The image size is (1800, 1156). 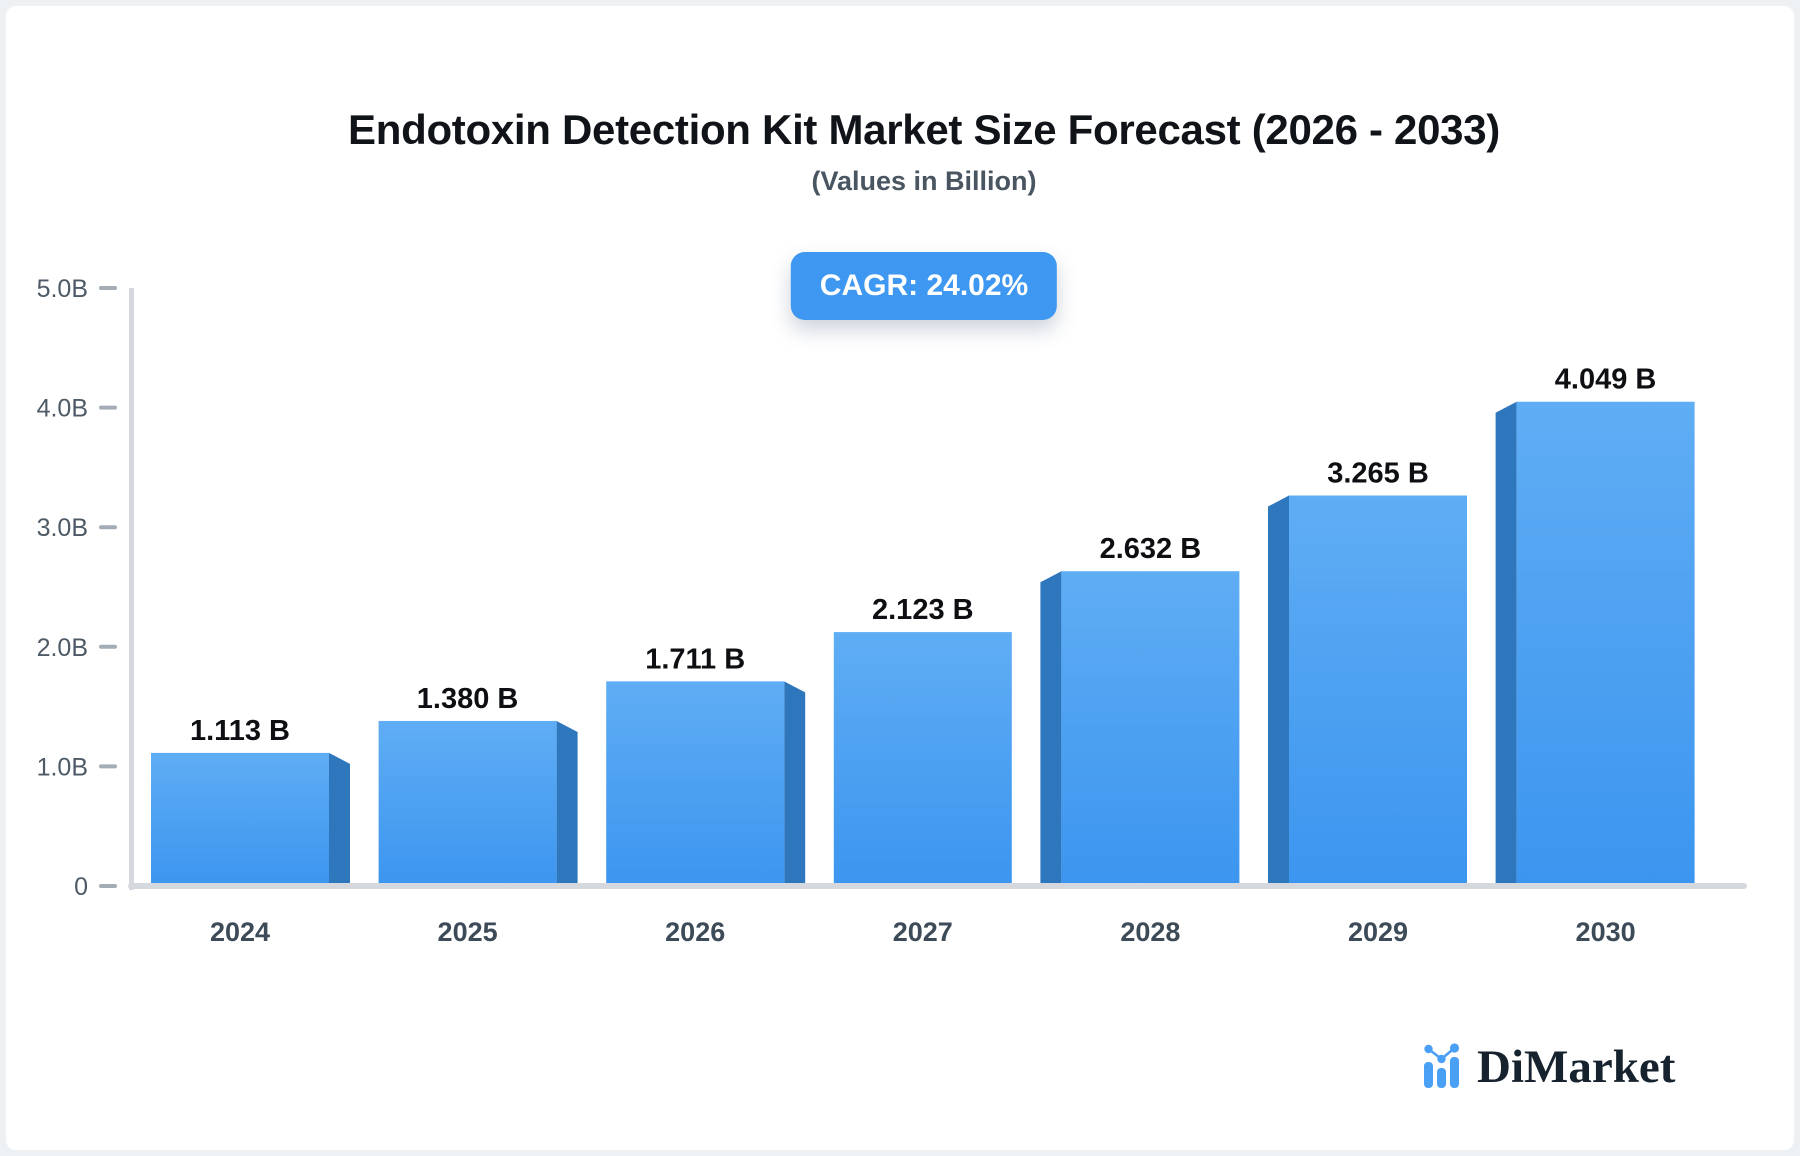 What do you see at coordinates (62, 767) in the screenshot?
I see `y-tick-label-1.0B: 1.0B` at bounding box center [62, 767].